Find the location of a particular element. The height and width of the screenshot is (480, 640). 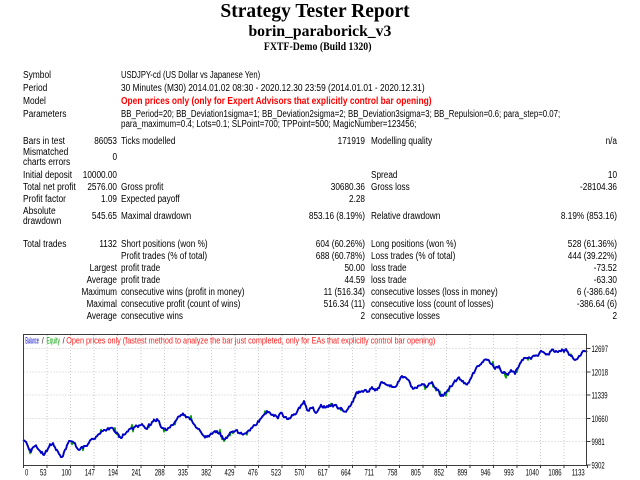

svg-text: 9981 is located at coordinates (599, 442).